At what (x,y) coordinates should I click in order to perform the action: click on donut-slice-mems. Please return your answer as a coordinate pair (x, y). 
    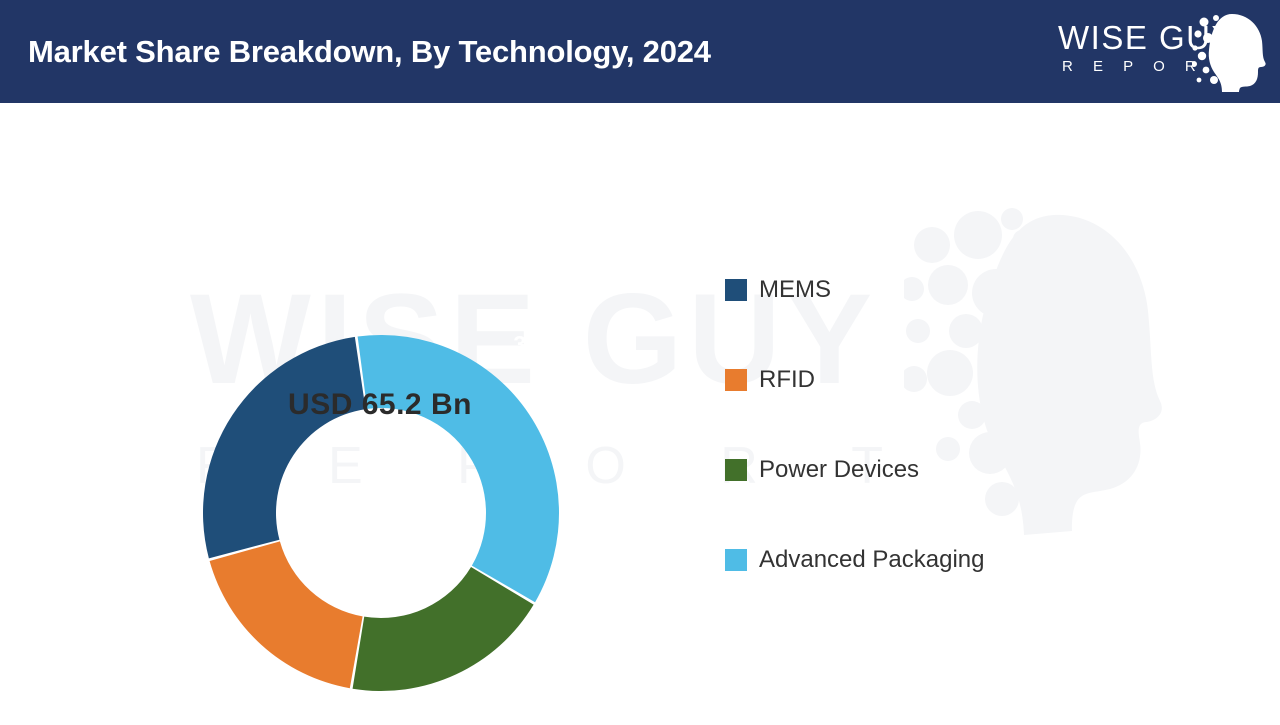
    Looking at the image, I should click on (284, 447).